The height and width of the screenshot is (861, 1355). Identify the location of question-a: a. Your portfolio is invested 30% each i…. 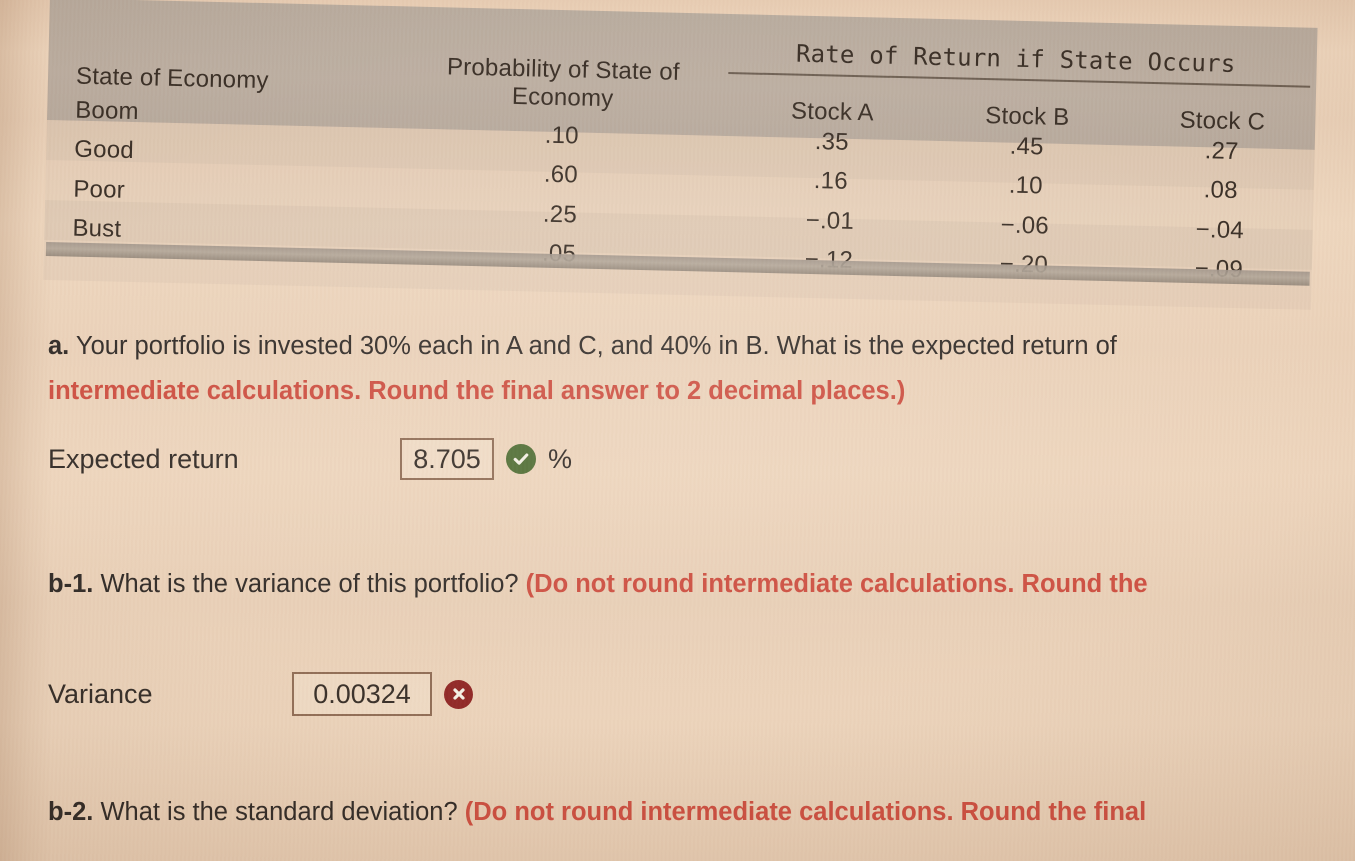
(701, 369).